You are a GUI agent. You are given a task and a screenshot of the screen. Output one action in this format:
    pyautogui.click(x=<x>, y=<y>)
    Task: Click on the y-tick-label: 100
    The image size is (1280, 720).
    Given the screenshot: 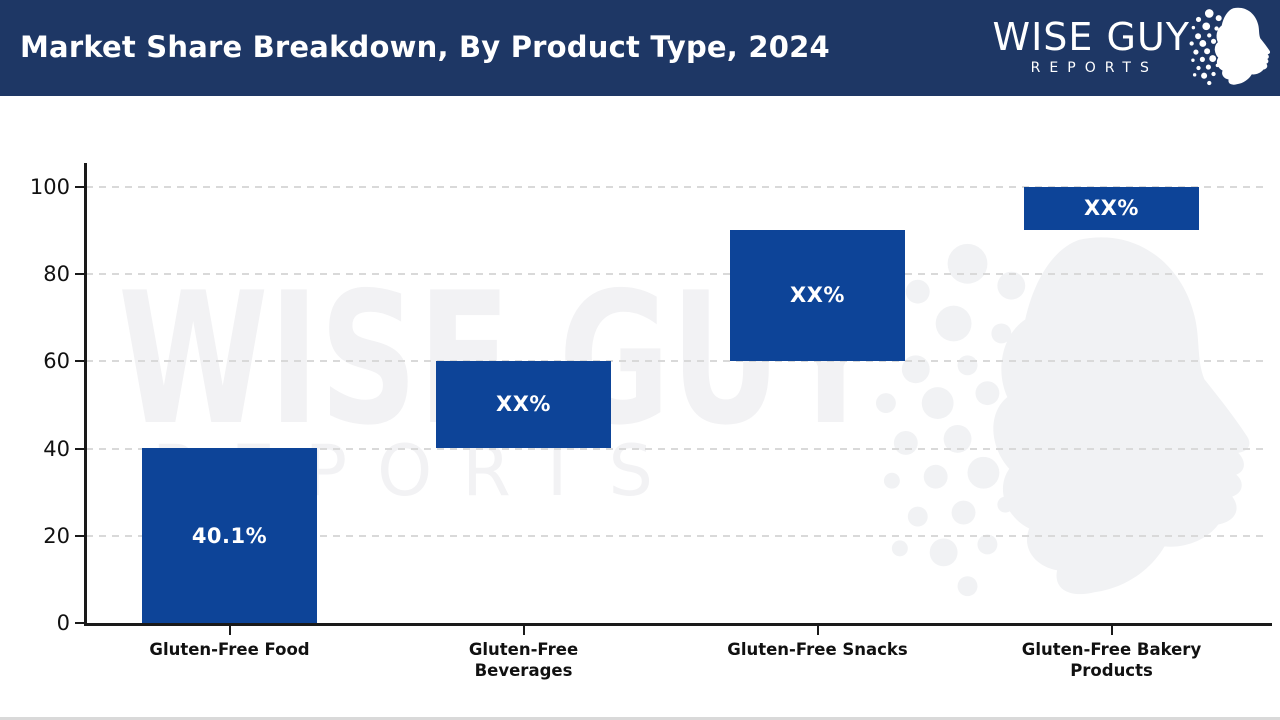 What is the action you would take?
    pyautogui.click(x=49, y=187)
    